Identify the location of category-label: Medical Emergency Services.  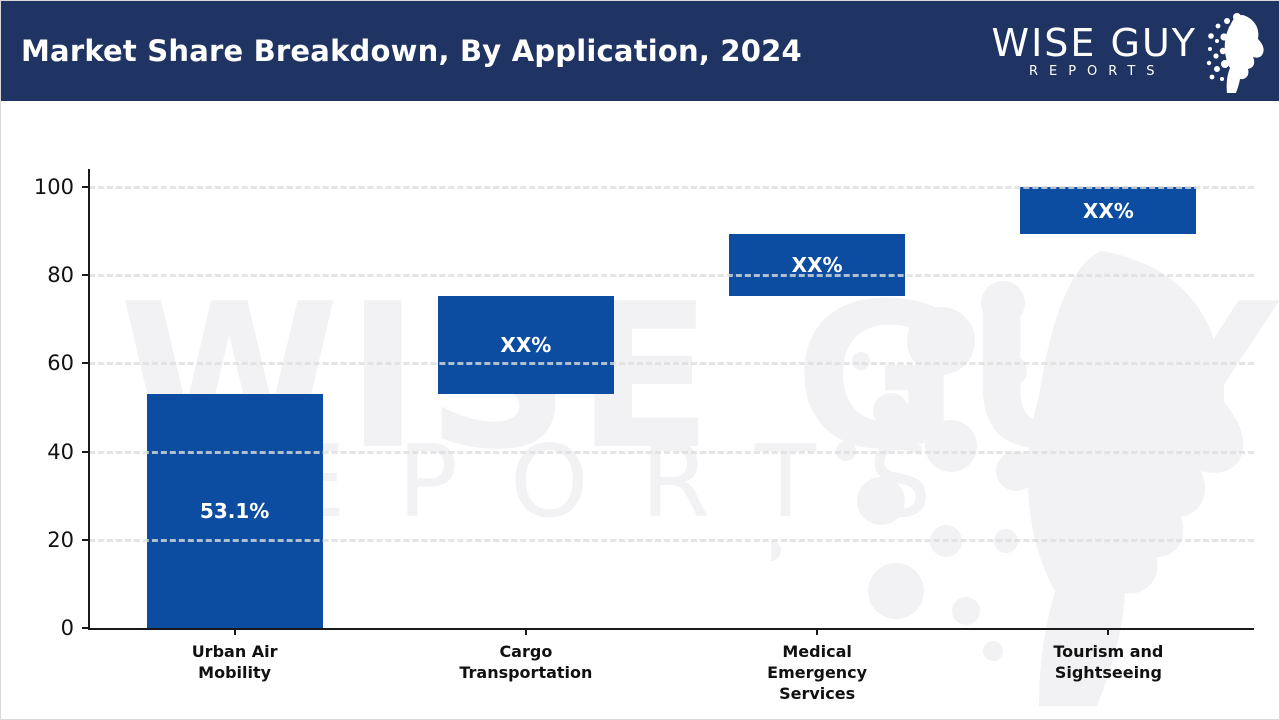
(817, 672).